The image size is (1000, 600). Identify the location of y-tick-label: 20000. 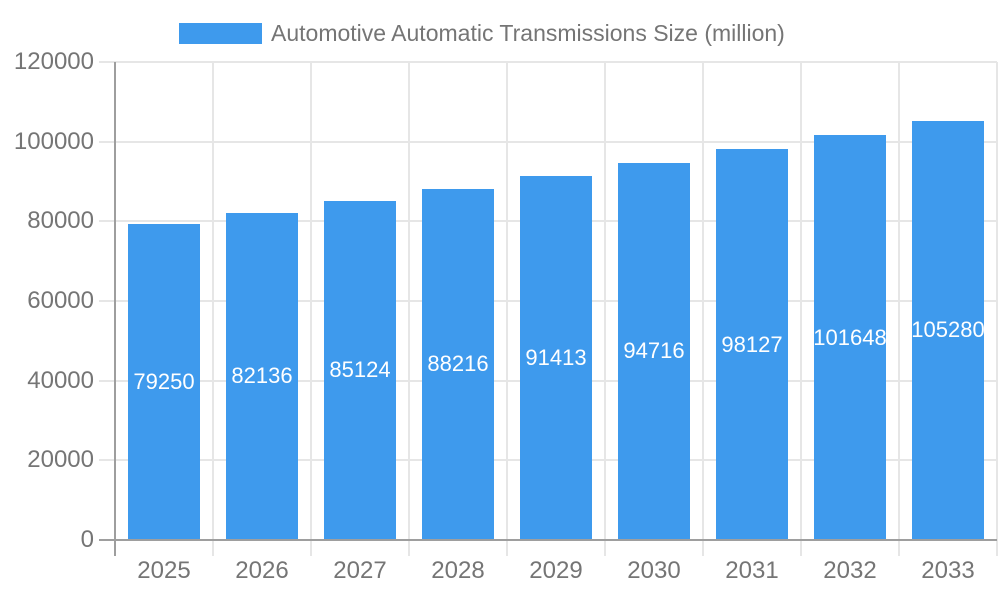
(60, 460).